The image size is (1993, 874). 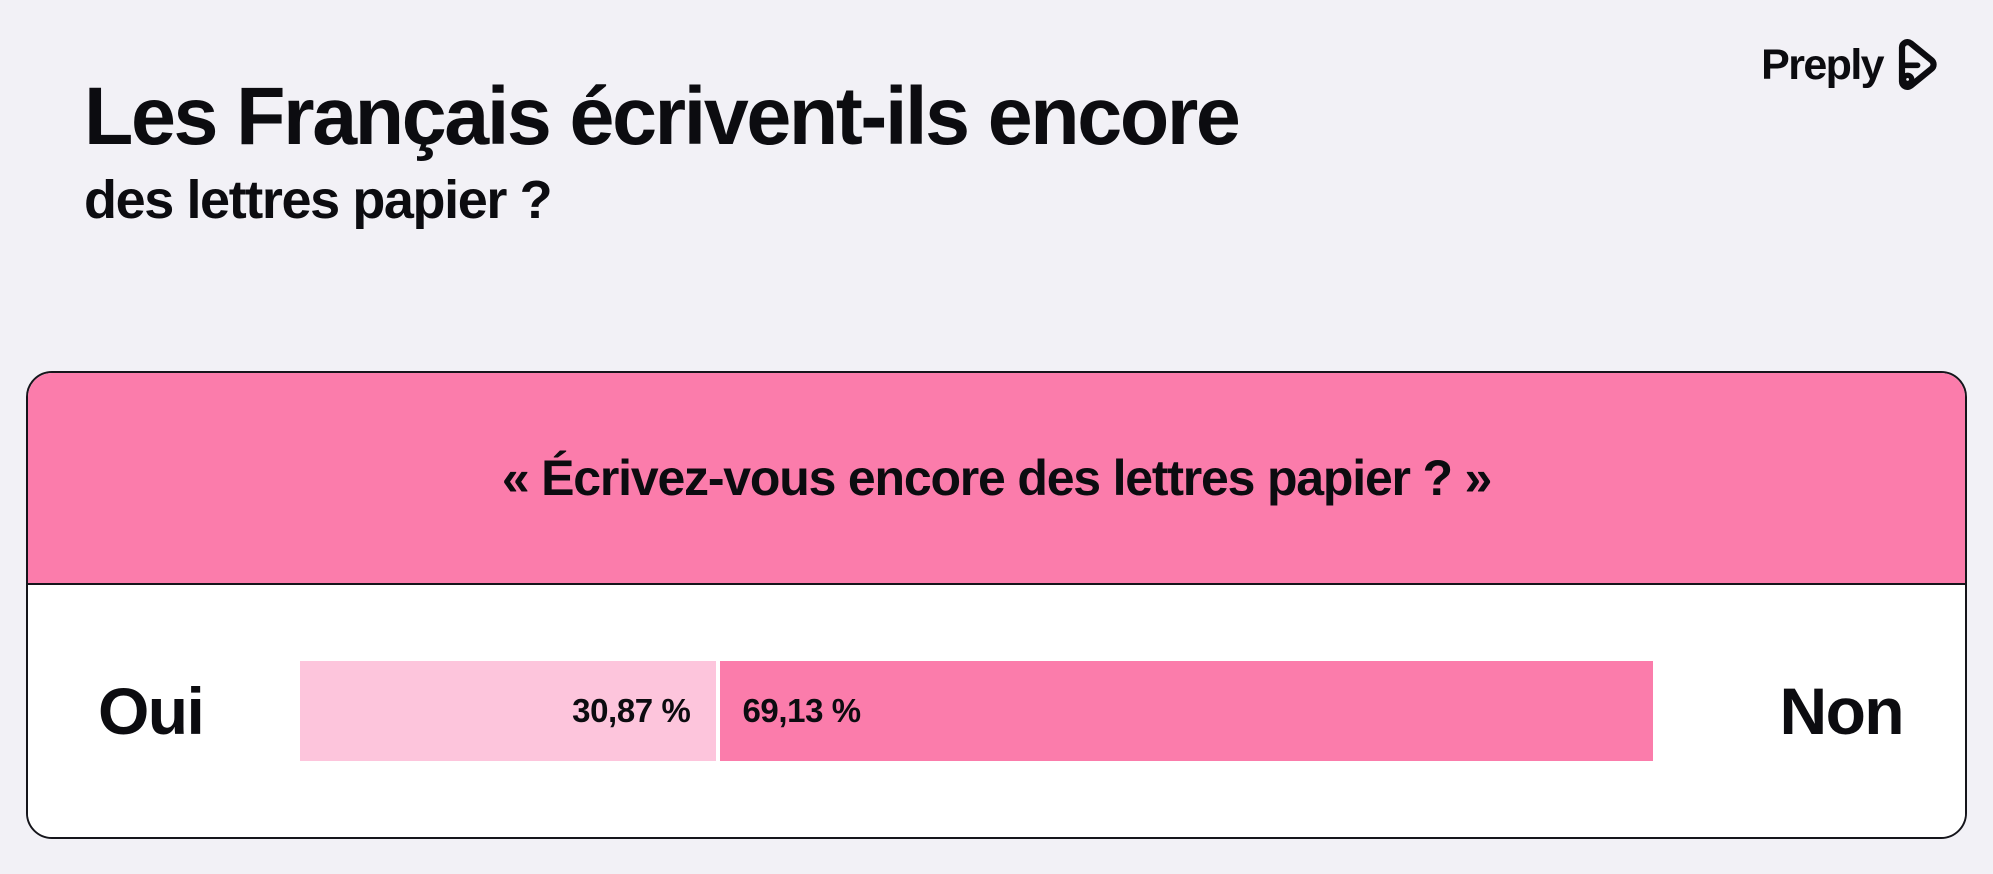 What do you see at coordinates (1186, 711) in the screenshot?
I see `poll-bar-segment-no: 69,13 %` at bounding box center [1186, 711].